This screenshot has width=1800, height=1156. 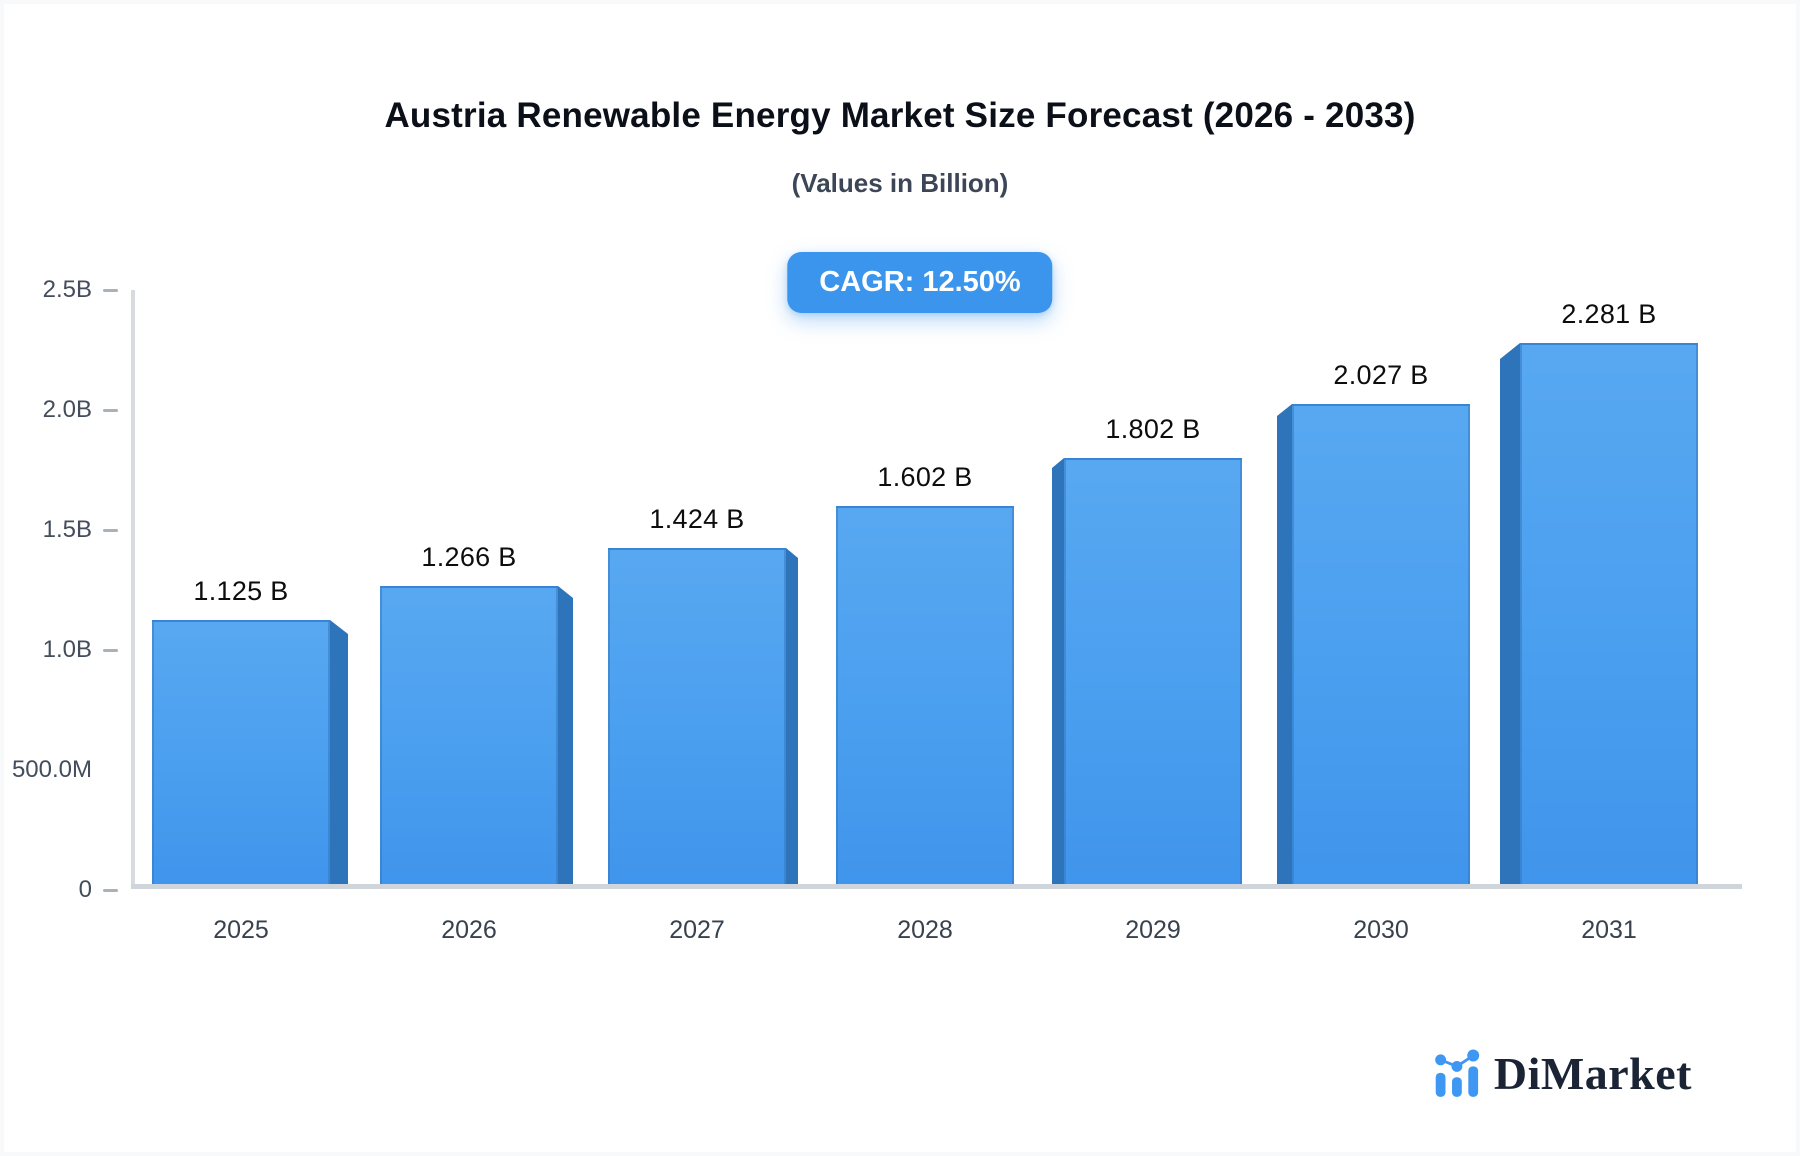 I want to click on bar-value-label: 1.602 B, so click(x=925, y=477).